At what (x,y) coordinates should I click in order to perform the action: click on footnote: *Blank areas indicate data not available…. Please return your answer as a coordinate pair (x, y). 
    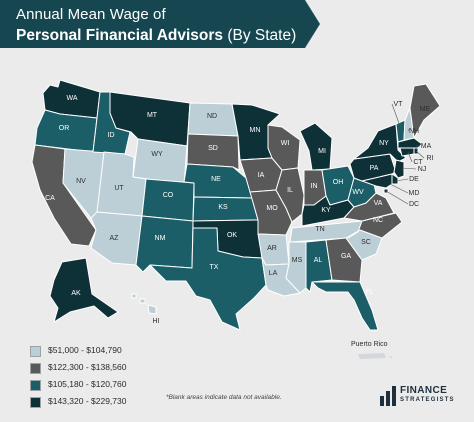
    Looking at the image, I should click on (224, 397).